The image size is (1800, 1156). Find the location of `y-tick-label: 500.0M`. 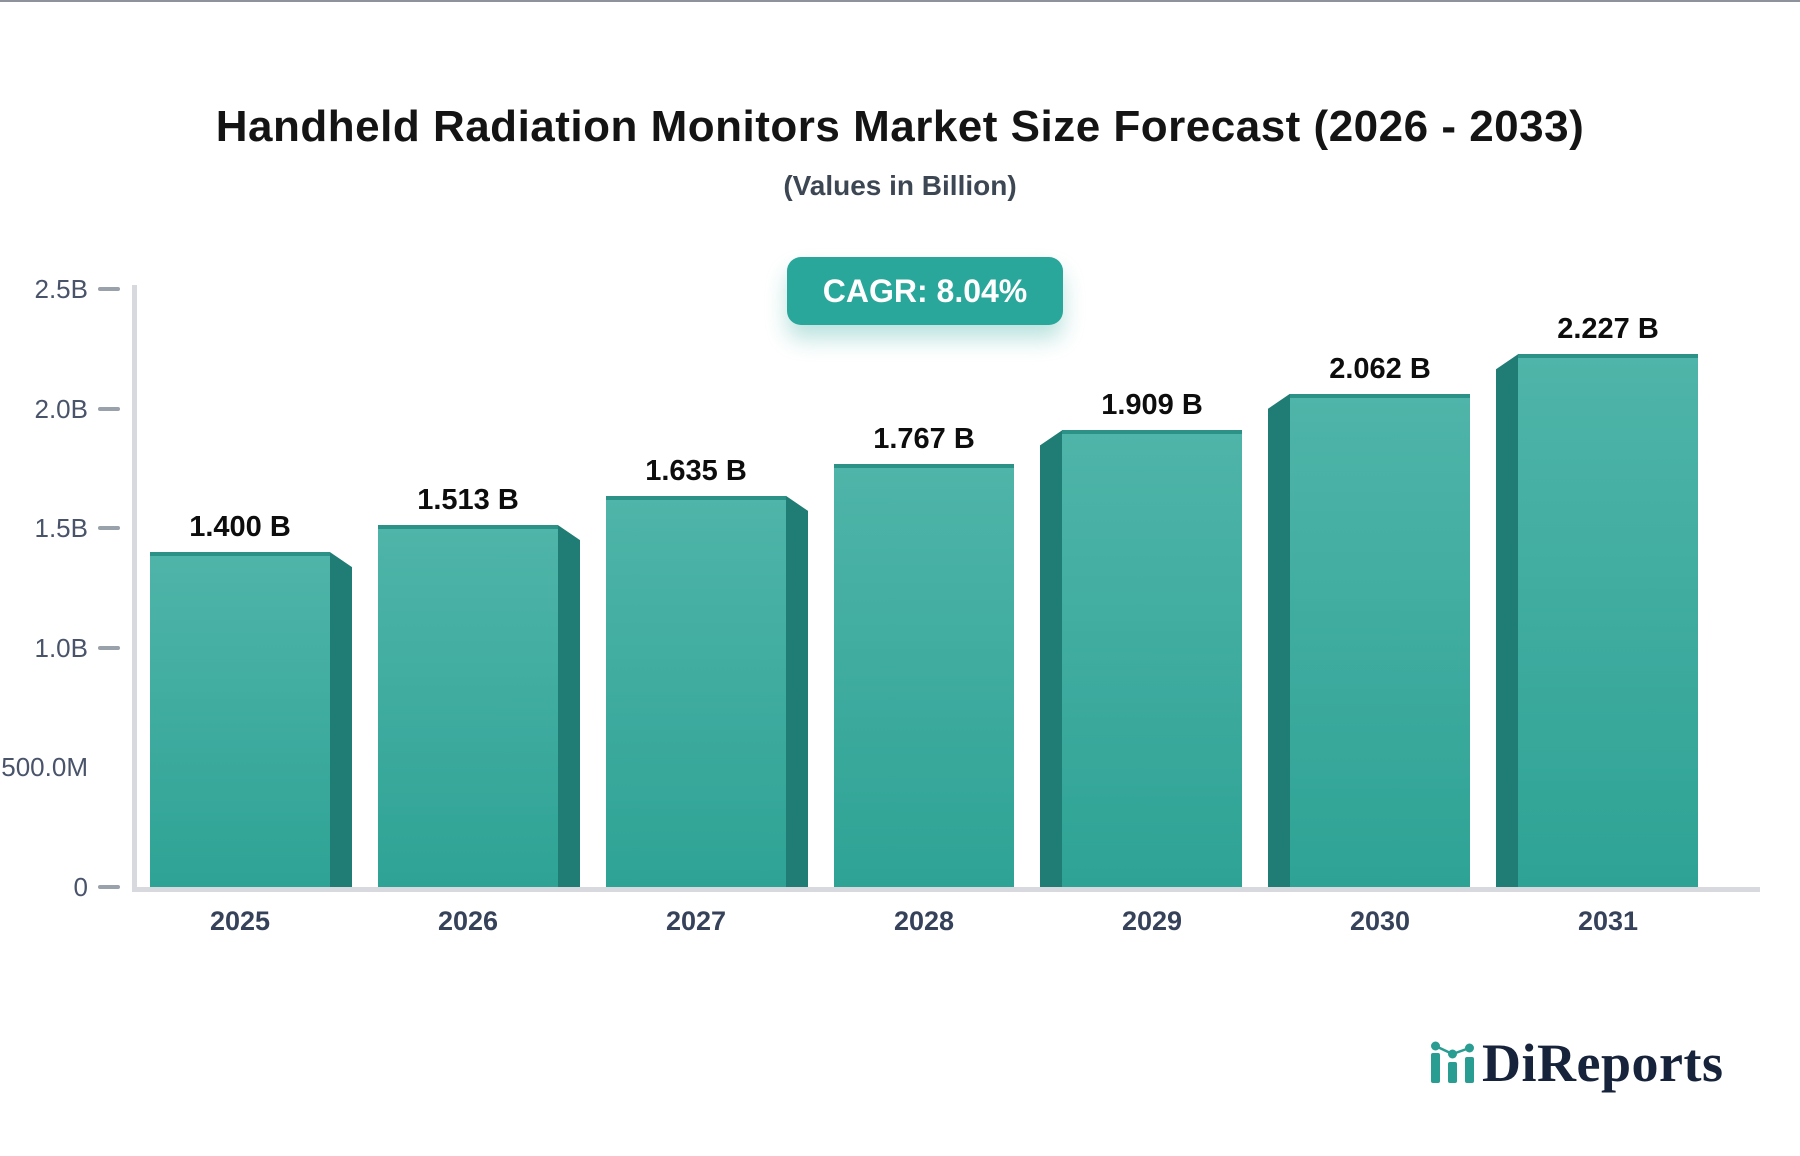

y-tick-label: 500.0M is located at coordinates (44, 767).